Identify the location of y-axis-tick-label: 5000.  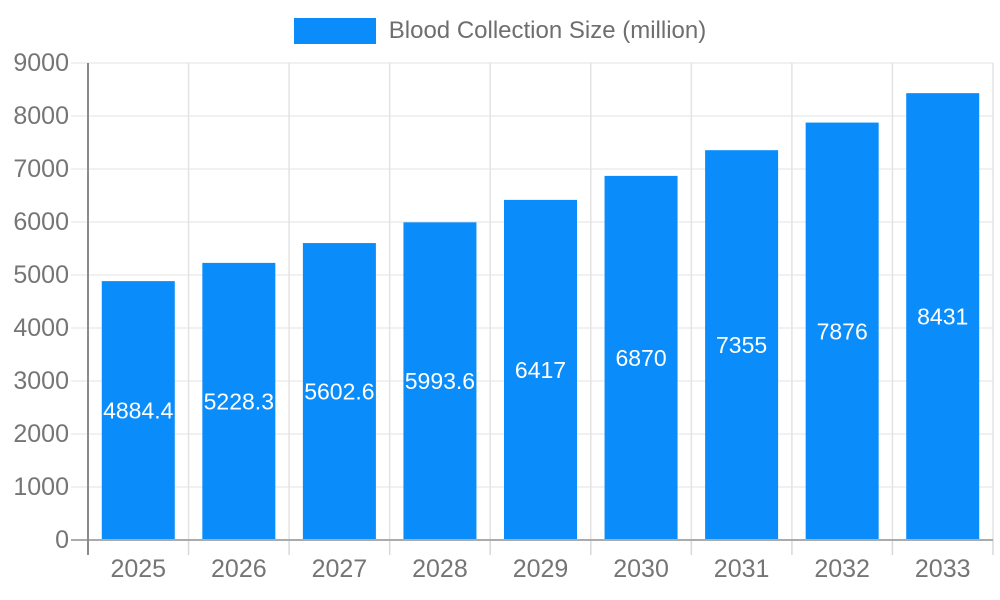
(41, 275).